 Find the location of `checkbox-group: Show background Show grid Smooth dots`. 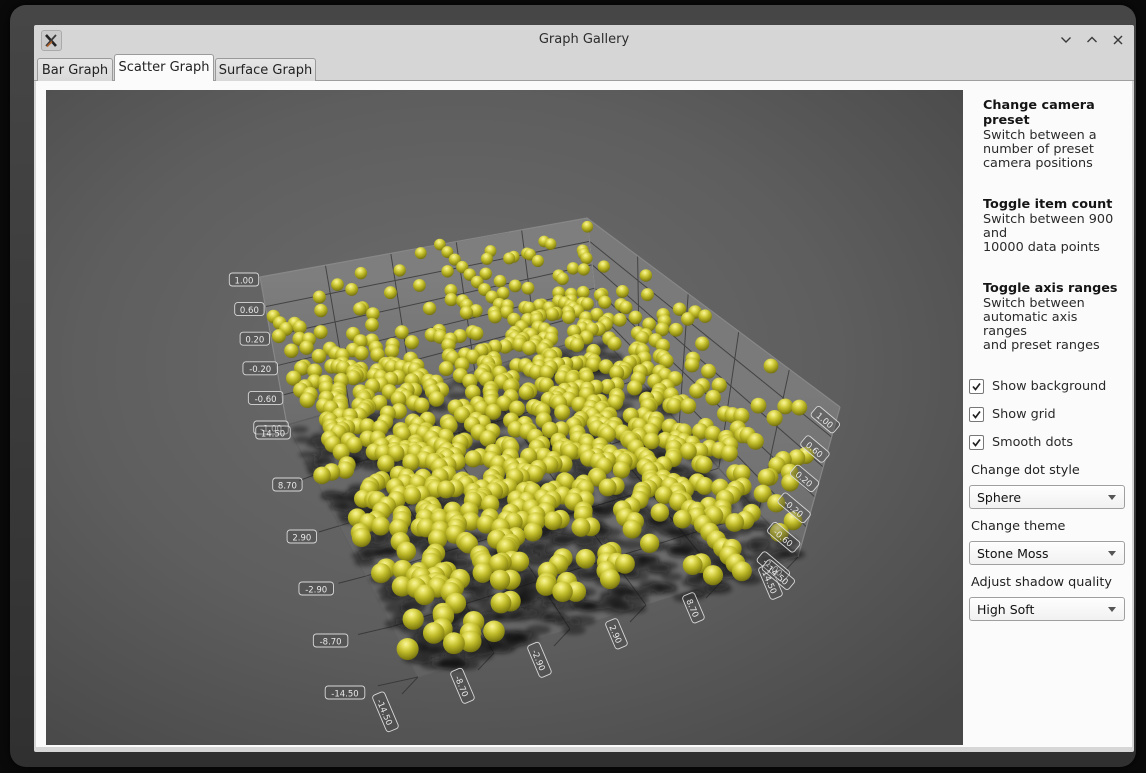

checkbox-group: Show background Show grid Smooth dots is located at coordinates (1047, 414).